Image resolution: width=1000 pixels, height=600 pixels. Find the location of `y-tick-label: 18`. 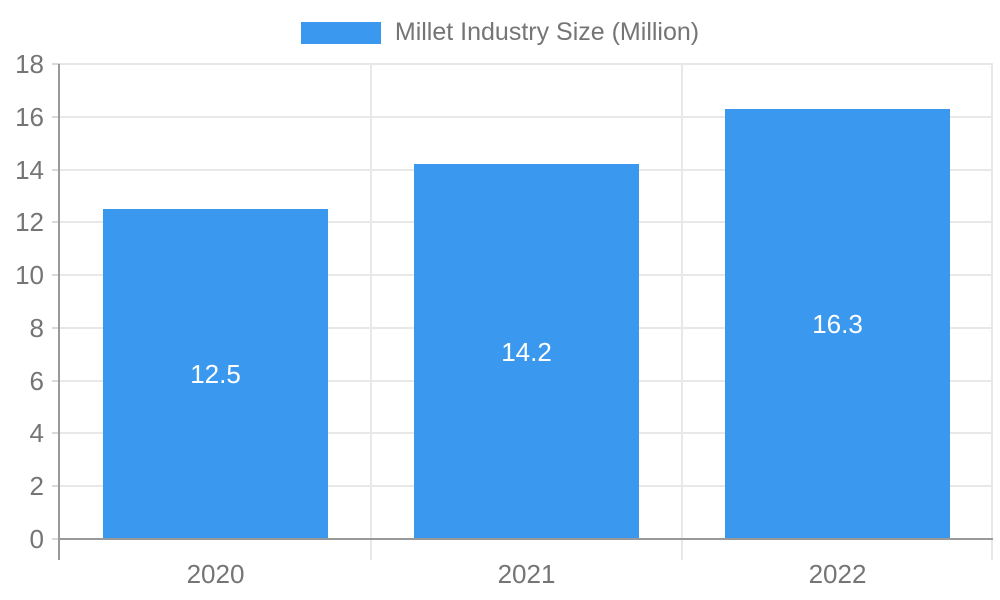

y-tick-label: 18 is located at coordinates (29, 64).